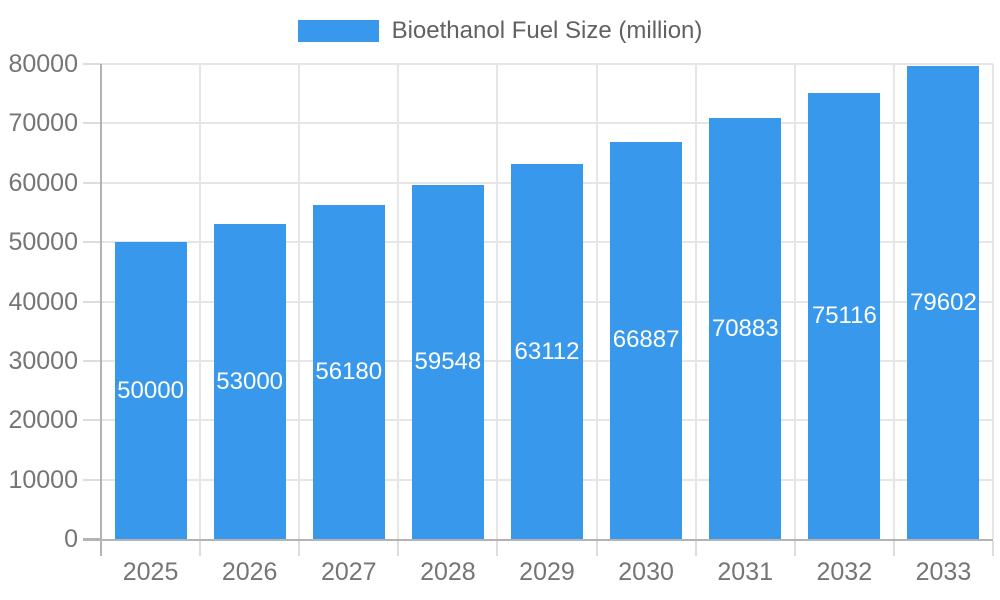  Describe the element at coordinates (43, 301) in the screenshot. I see `y-axis-label: 40000` at that location.